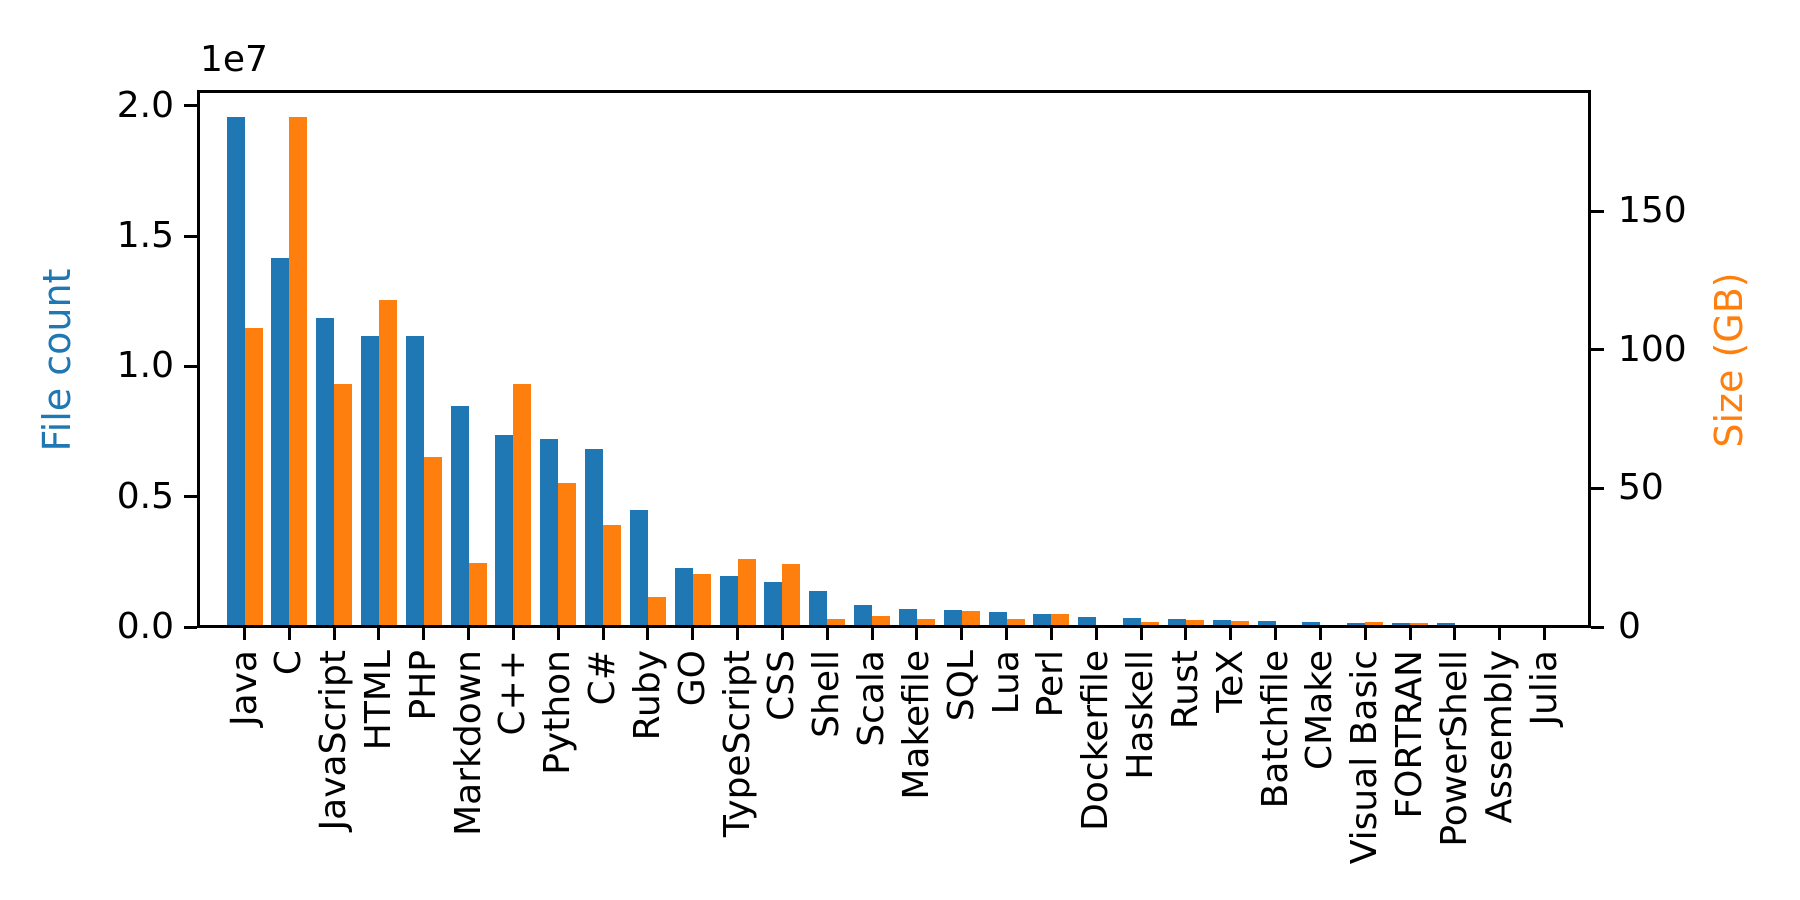 Image resolution: width=1800 pixels, height=900 pixels. Describe the element at coordinates (145, 627) in the screenshot. I see `left-y-tick-label: 0.0` at that location.